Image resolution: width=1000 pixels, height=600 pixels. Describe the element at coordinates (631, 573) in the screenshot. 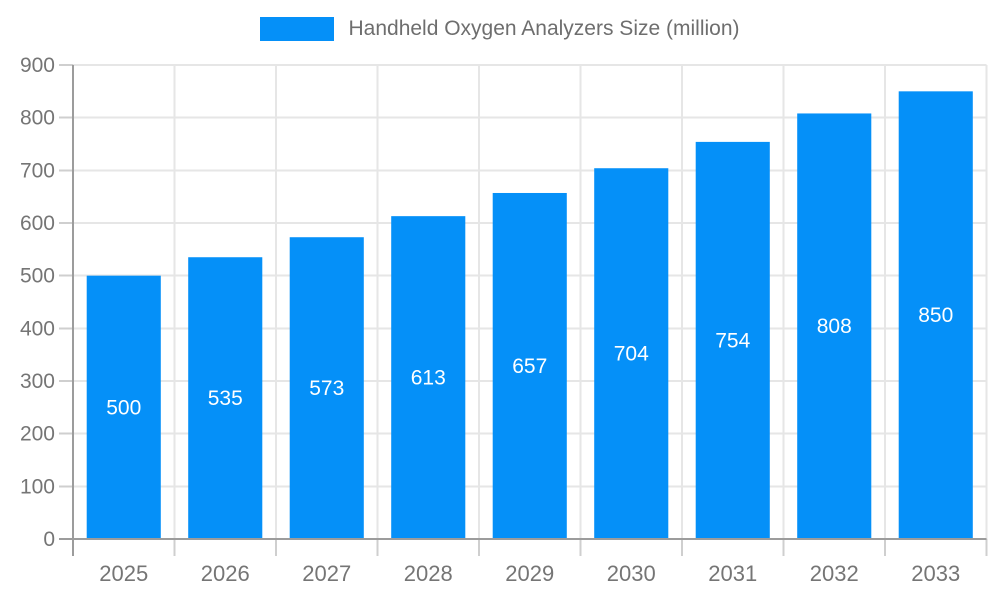

I see `x-tick-label: 2030` at that location.